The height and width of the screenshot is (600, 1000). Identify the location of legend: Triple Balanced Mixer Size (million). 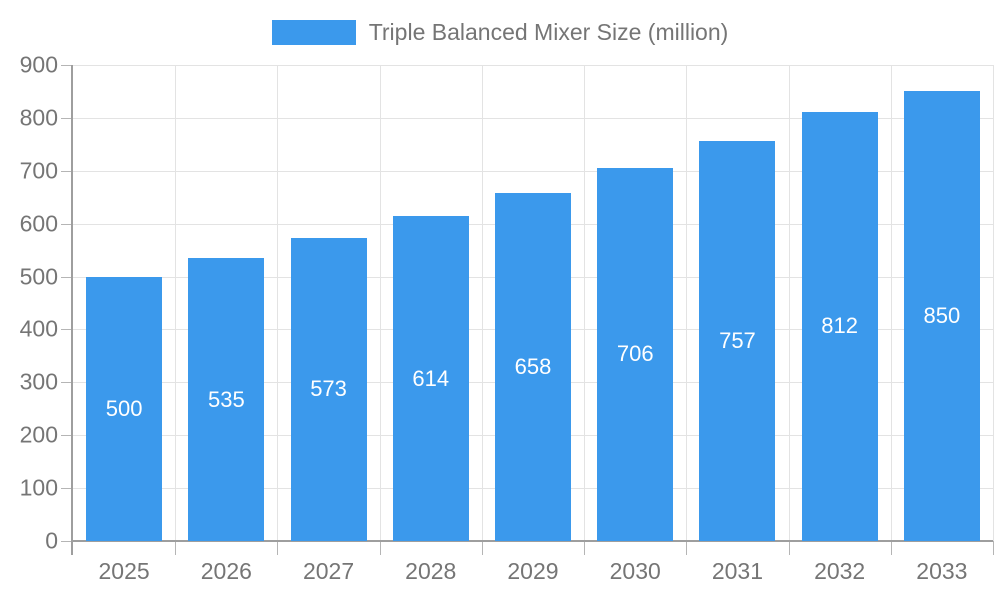
(500, 32).